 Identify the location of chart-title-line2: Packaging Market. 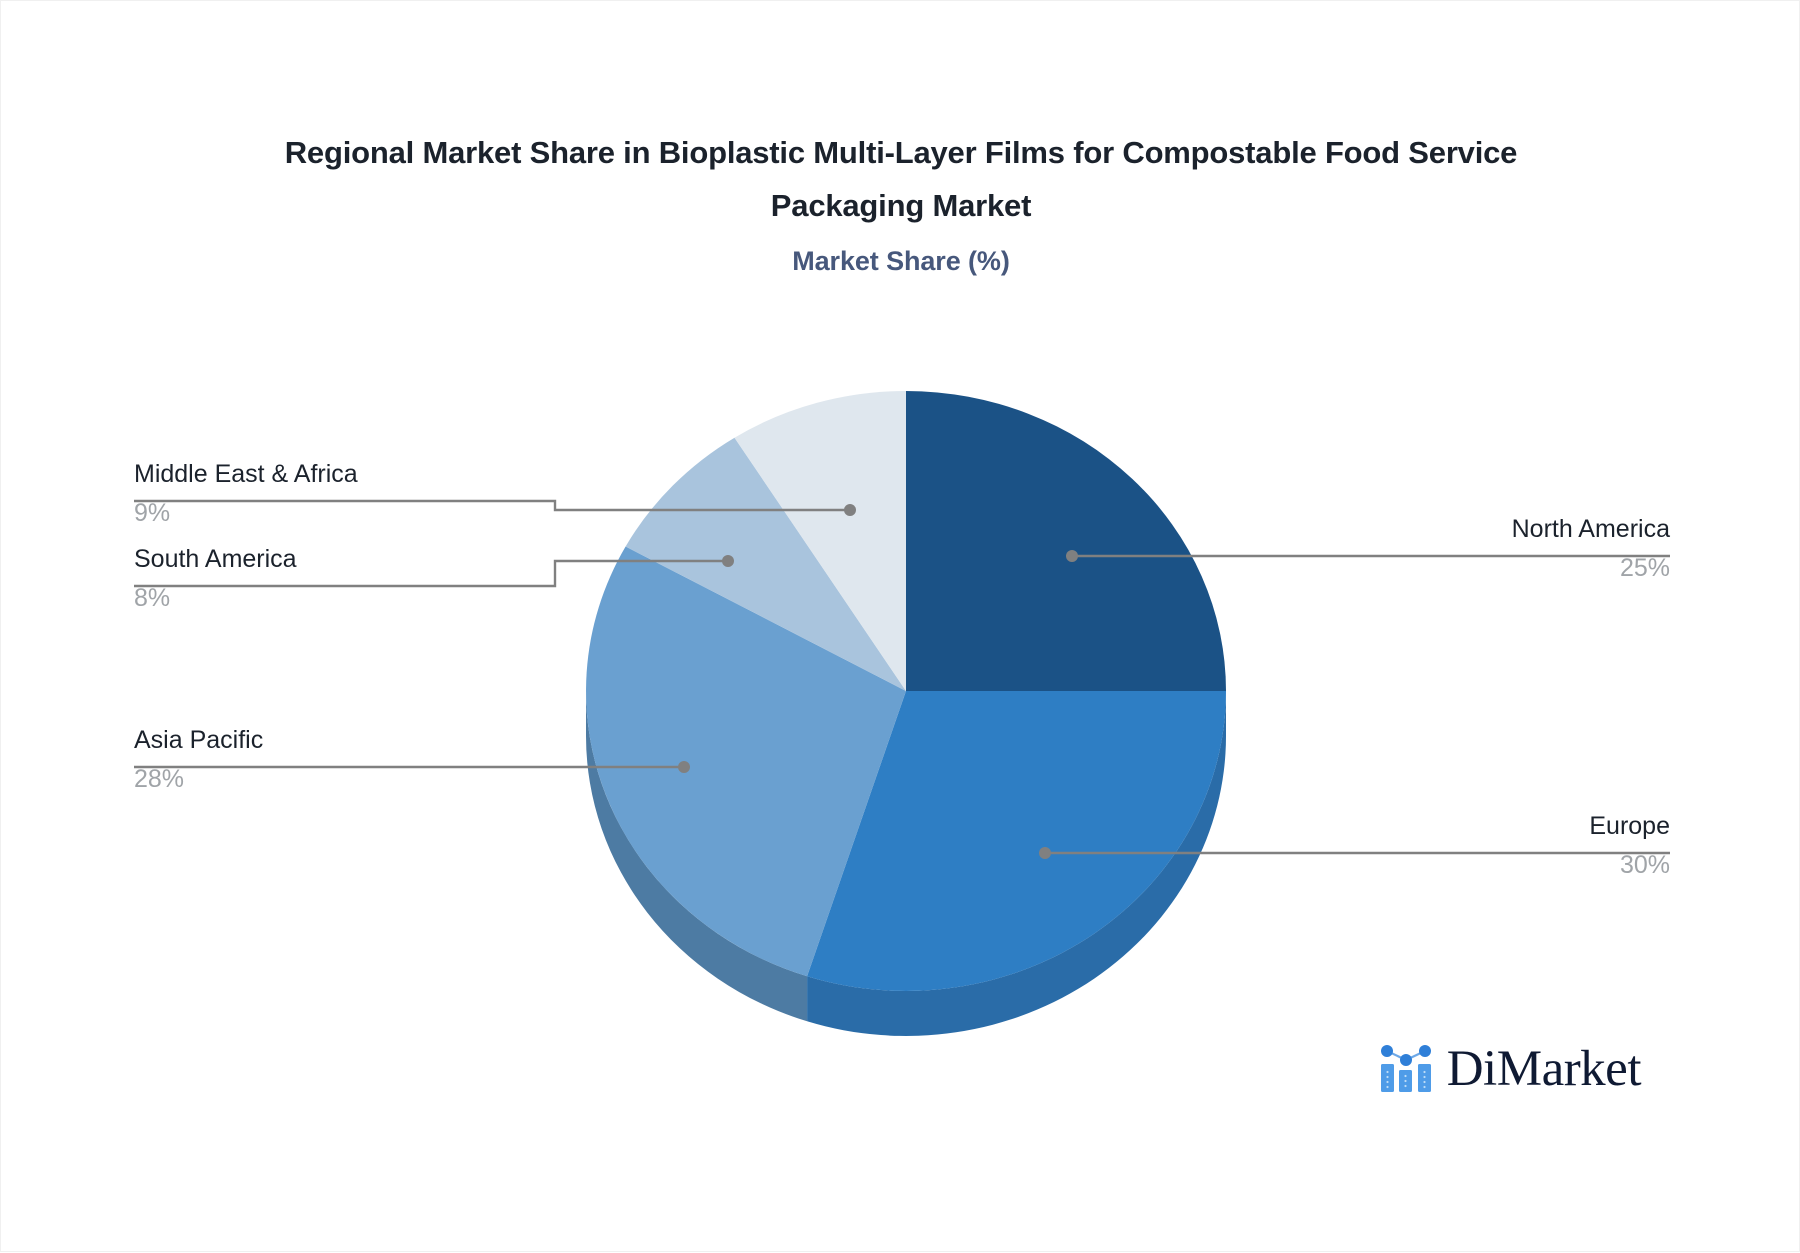
(901, 205).